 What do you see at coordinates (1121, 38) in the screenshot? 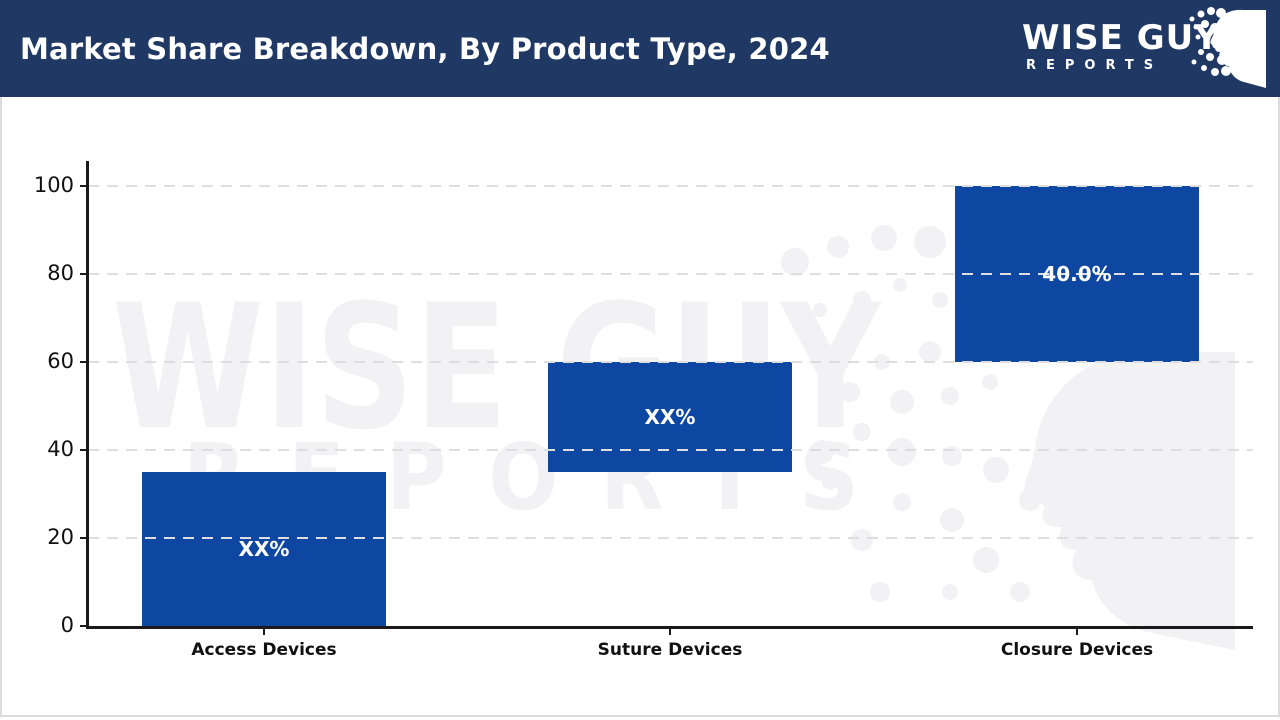
I see `logo-primary-text: WISE GUY` at bounding box center [1121, 38].